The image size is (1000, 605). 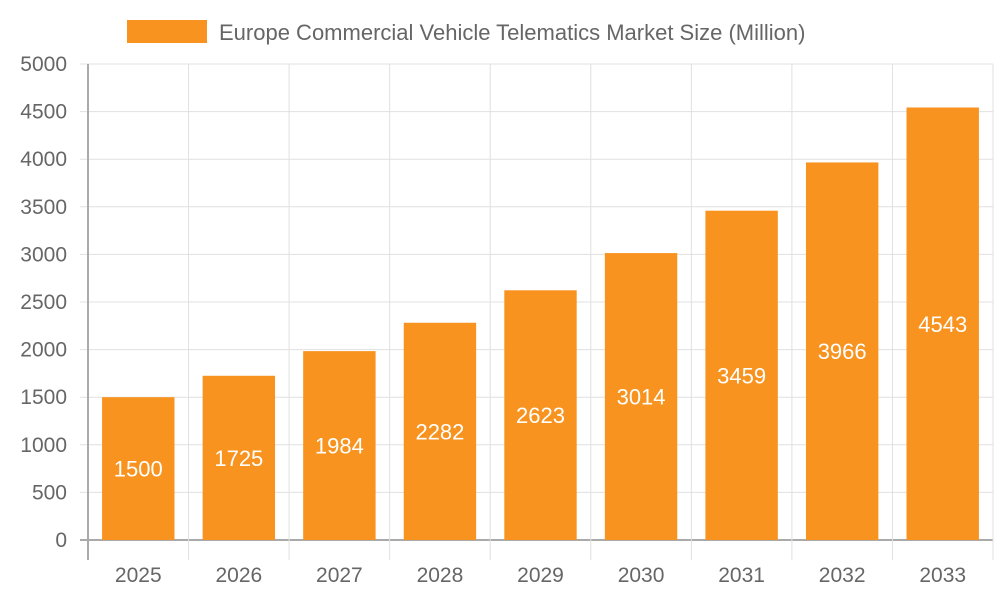 I want to click on bar-2031, so click(x=741, y=375).